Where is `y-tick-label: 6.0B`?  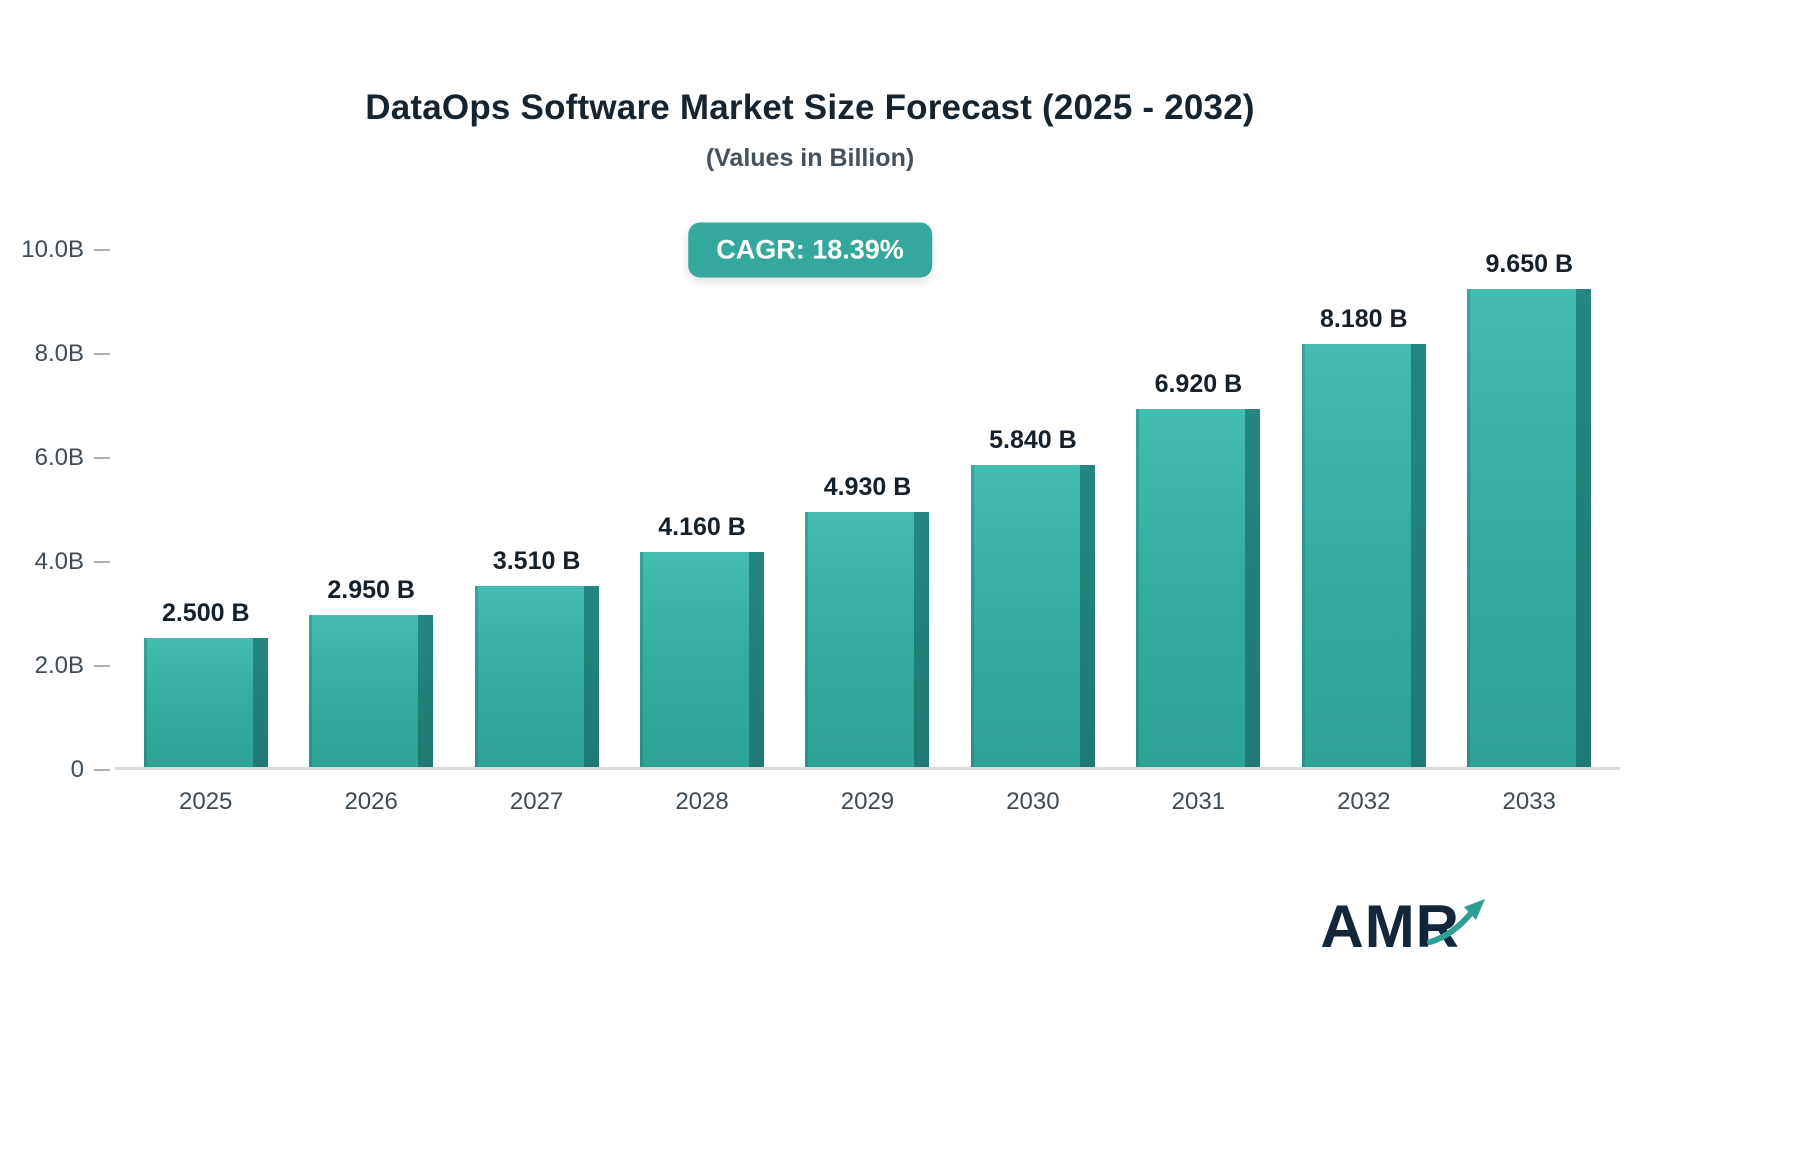 y-tick-label: 6.0B is located at coordinates (59, 457).